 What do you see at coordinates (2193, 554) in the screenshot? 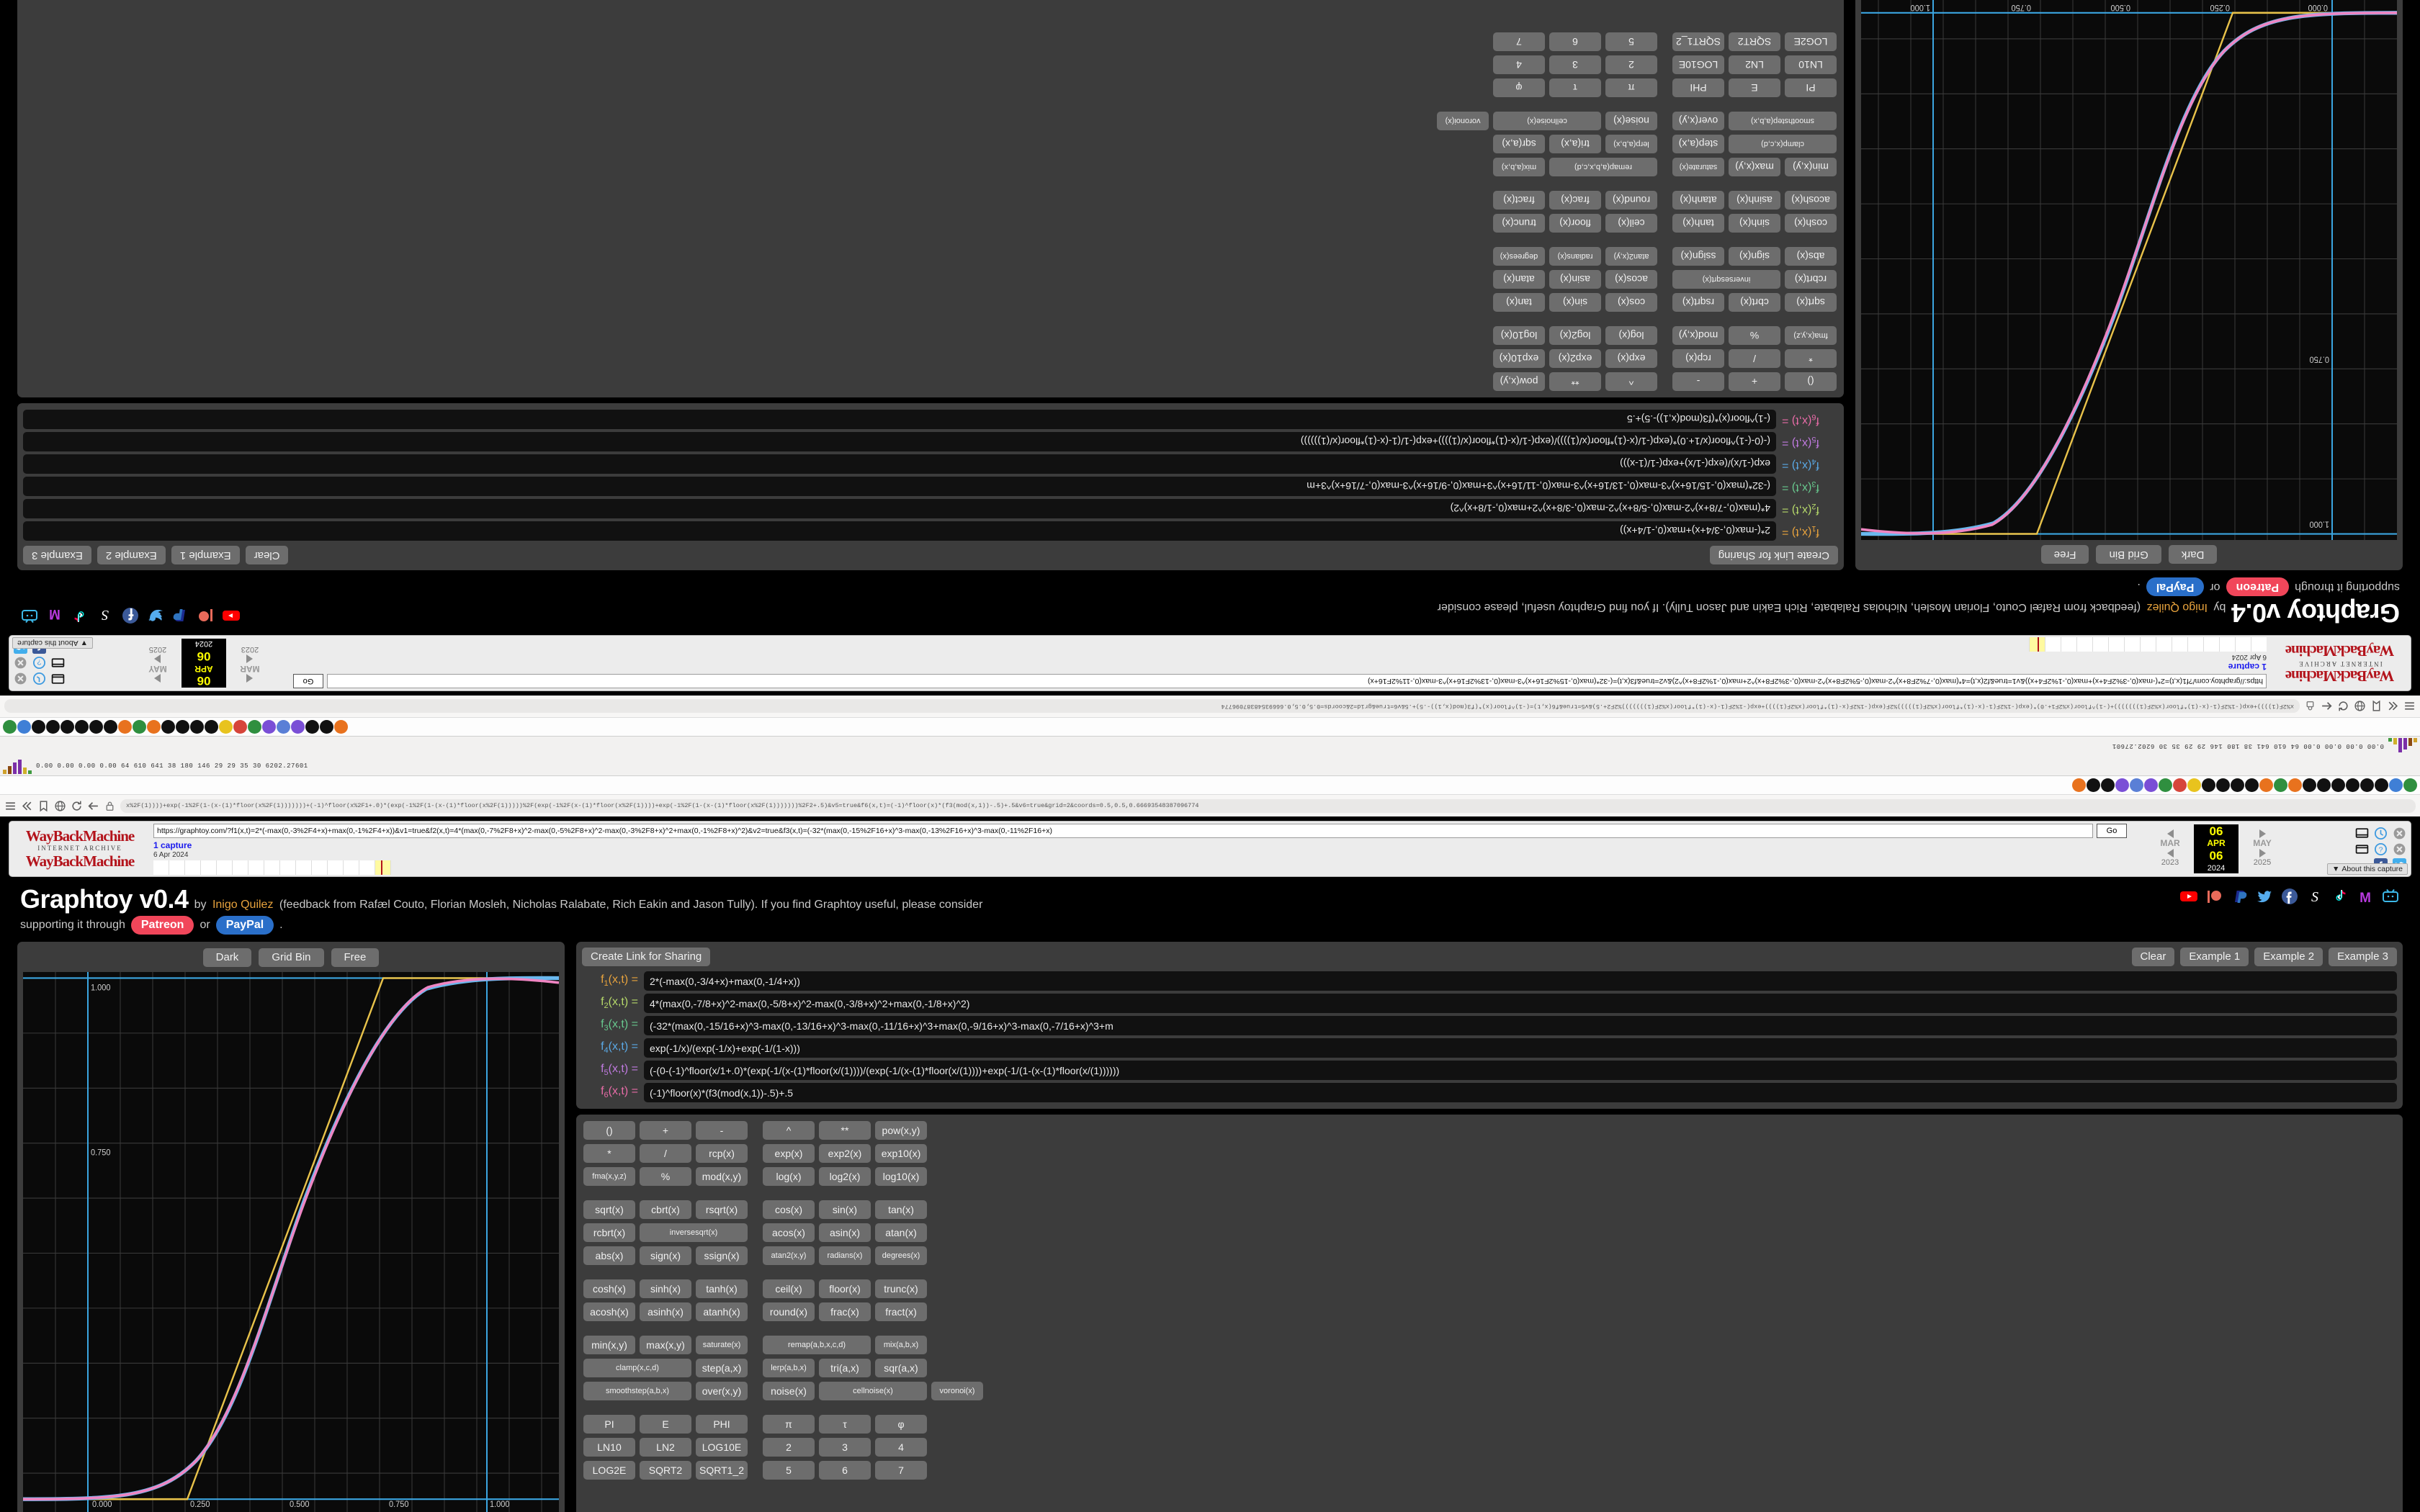
I see `theme-toggle-button: Dark` at bounding box center [2193, 554].